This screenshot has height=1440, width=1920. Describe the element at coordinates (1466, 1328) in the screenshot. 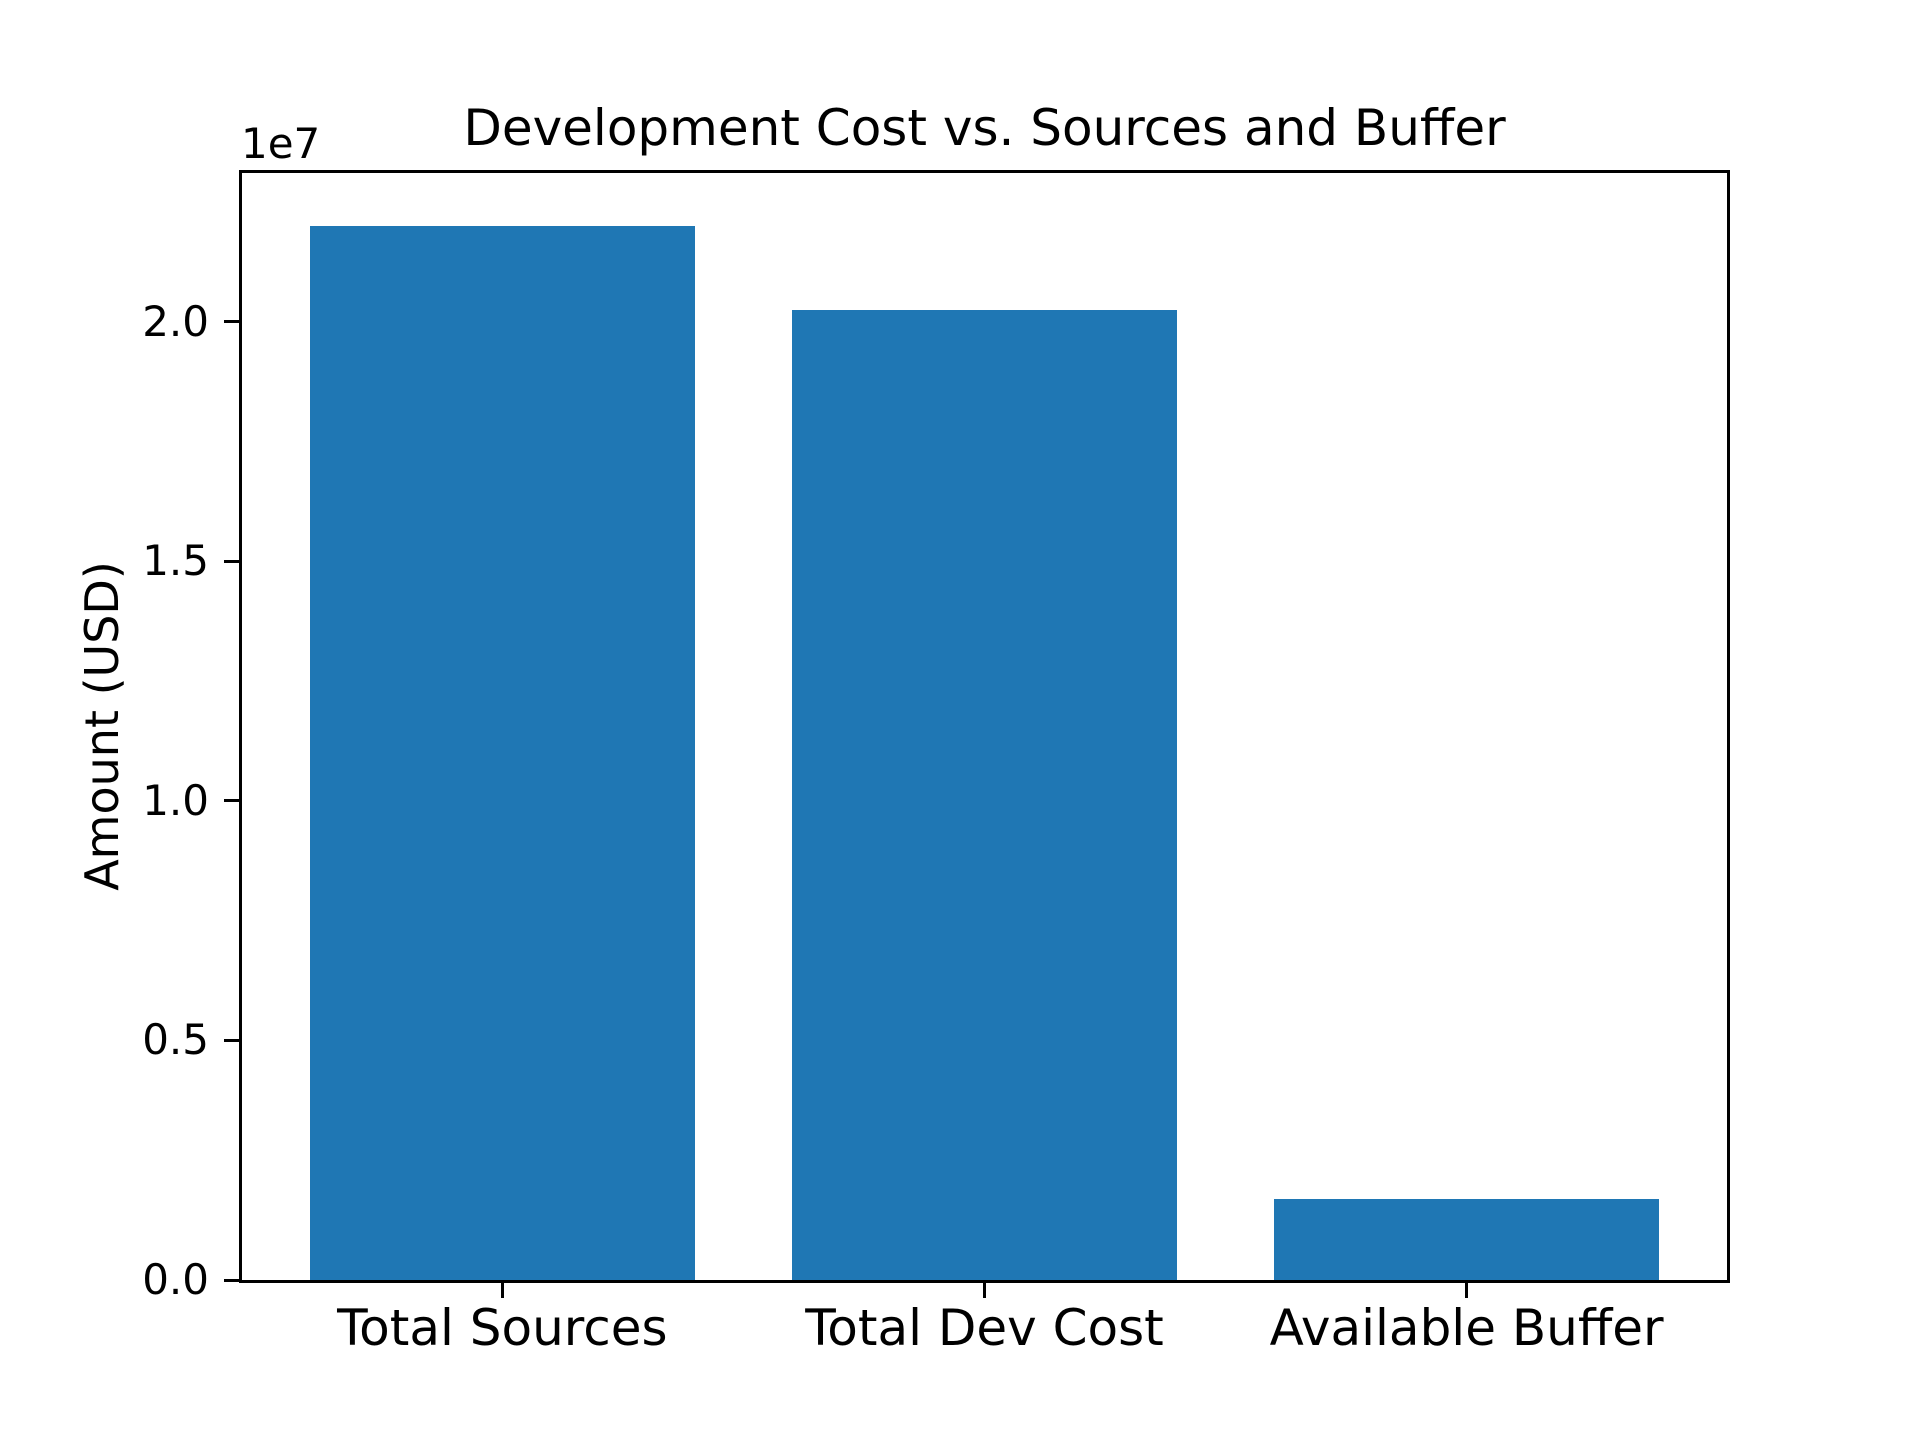

I see `x-tick-label-available-buffer: Available Buffer` at that location.